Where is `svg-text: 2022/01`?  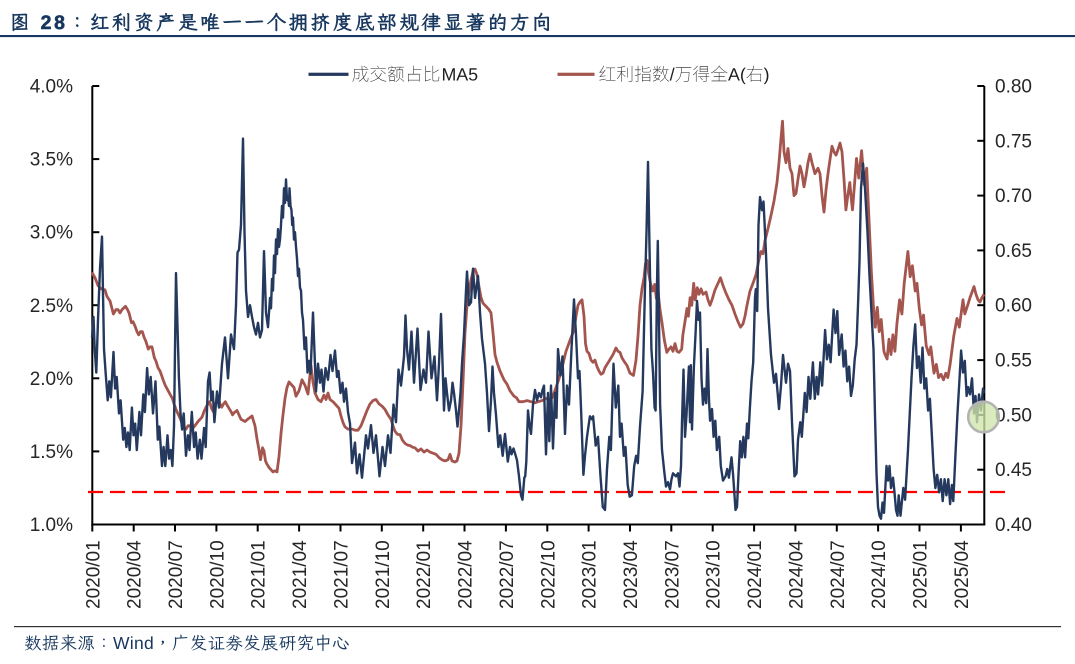
svg-text: 2022/01 is located at coordinates (424, 574).